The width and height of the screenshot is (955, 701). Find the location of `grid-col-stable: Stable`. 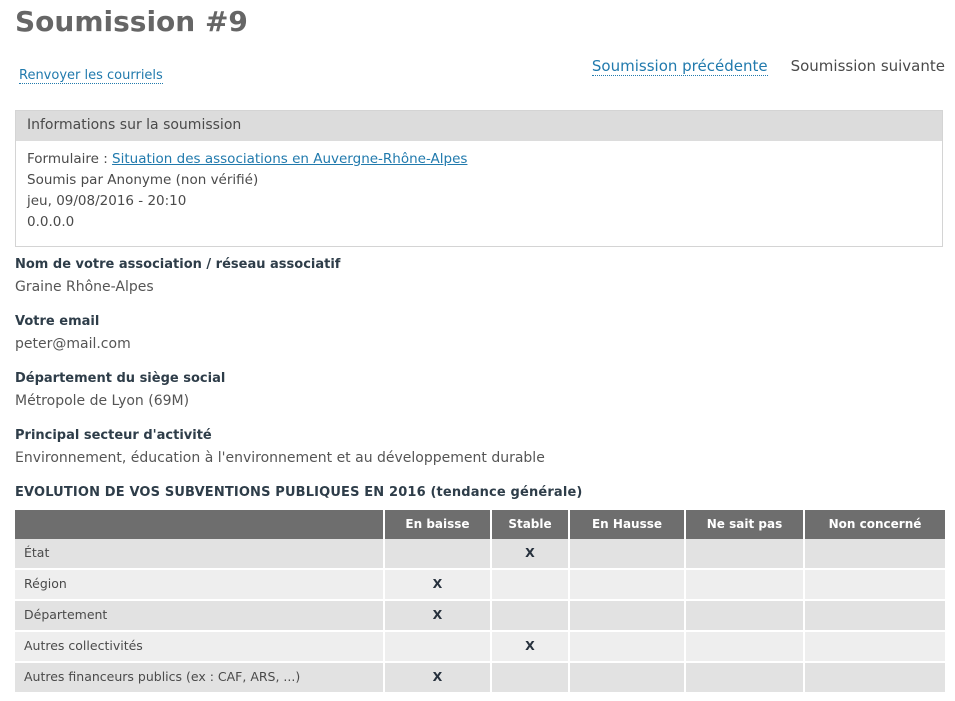

grid-col-stable: Stable is located at coordinates (529, 524).